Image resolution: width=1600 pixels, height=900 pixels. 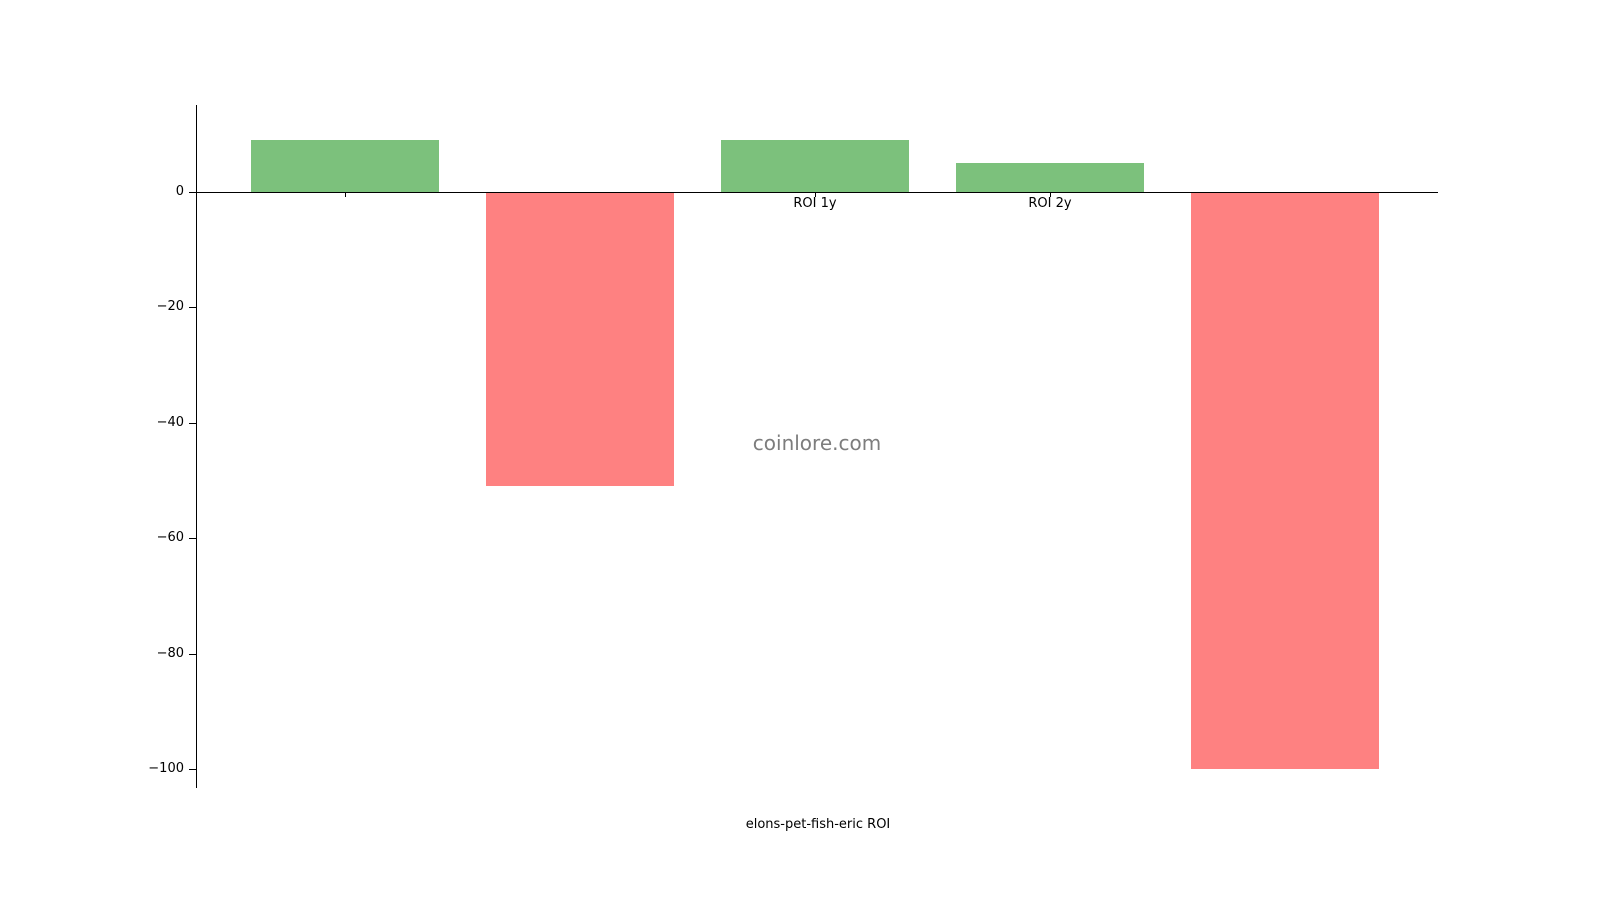 What do you see at coordinates (179, 191) in the screenshot?
I see `y-tick-label: 0` at bounding box center [179, 191].